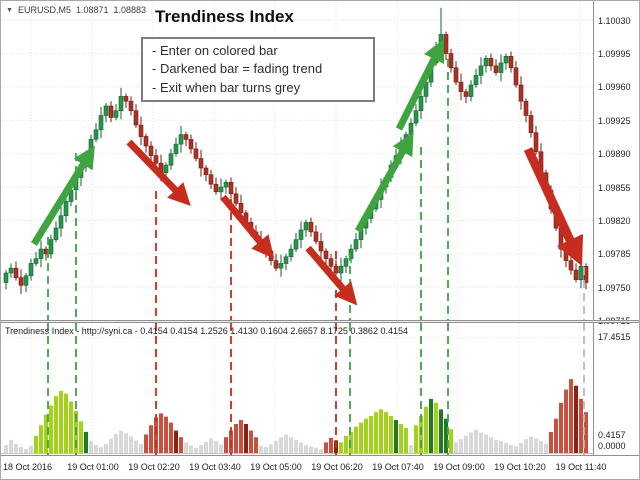 The image size is (640, 480). What do you see at coordinates (9, 10) in the screenshot?
I see `chart-dropdown-icon: ▼` at bounding box center [9, 10].